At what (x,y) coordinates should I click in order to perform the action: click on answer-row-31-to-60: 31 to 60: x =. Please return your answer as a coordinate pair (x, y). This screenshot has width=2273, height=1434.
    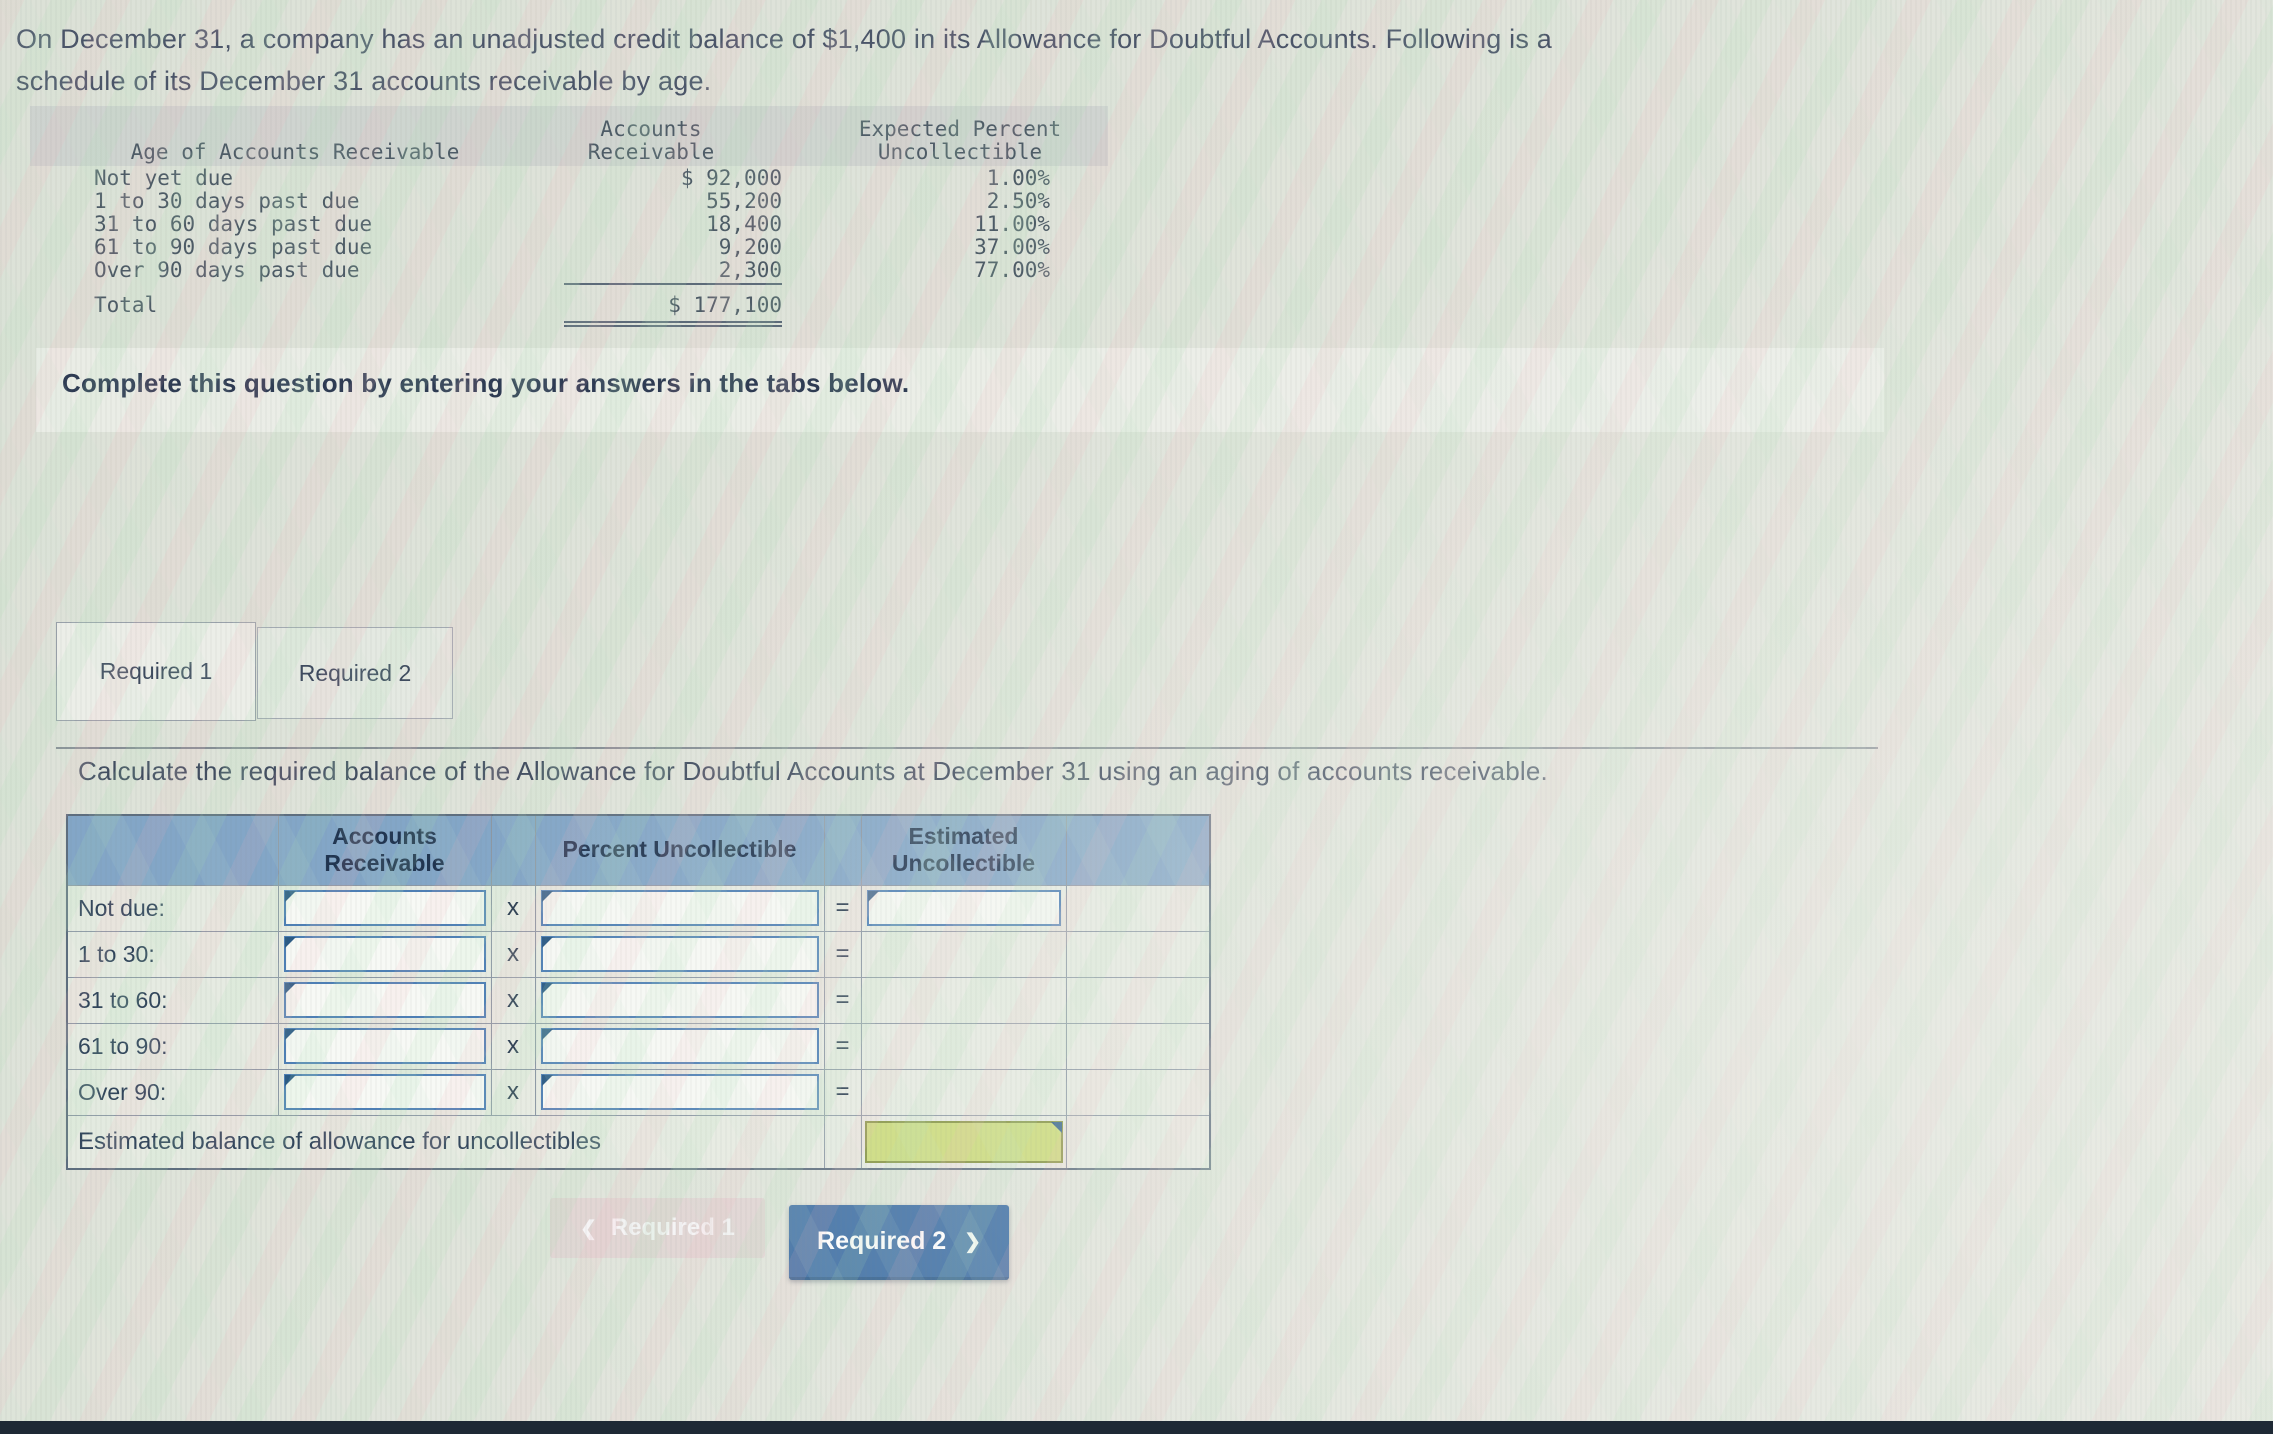
    Looking at the image, I should click on (638, 1000).